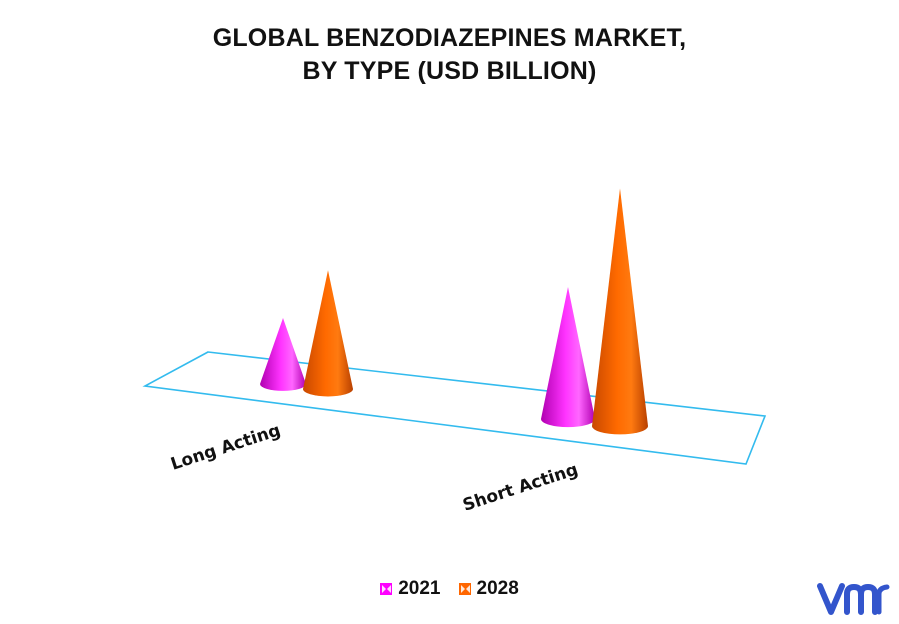 Image resolution: width=899 pixels, height=624 pixels. I want to click on title-line-2: BY TYPE (USD BILLION), so click(449, 71).